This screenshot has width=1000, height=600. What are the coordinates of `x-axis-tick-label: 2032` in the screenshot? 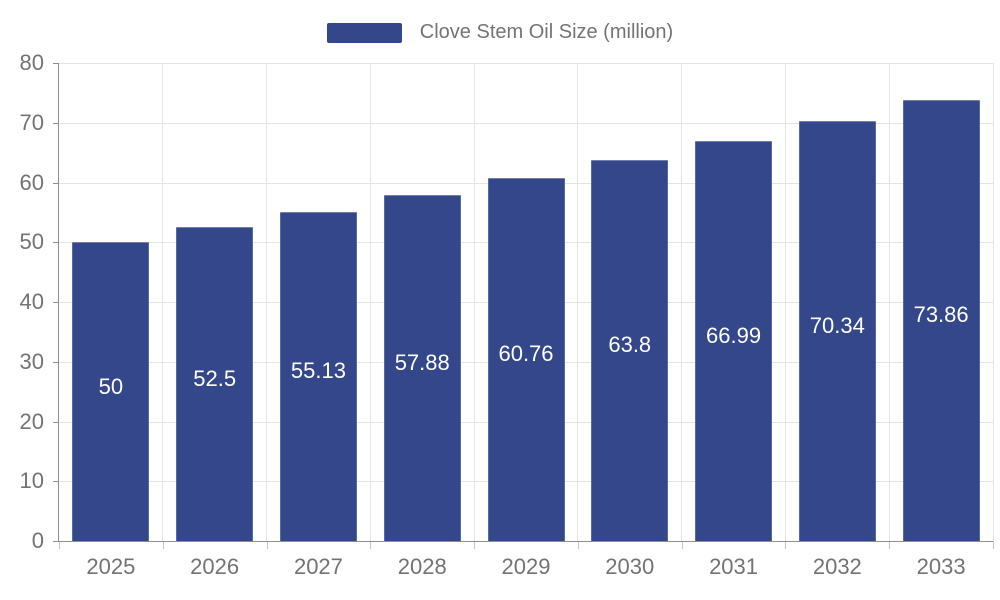 It's located at (837, 566).